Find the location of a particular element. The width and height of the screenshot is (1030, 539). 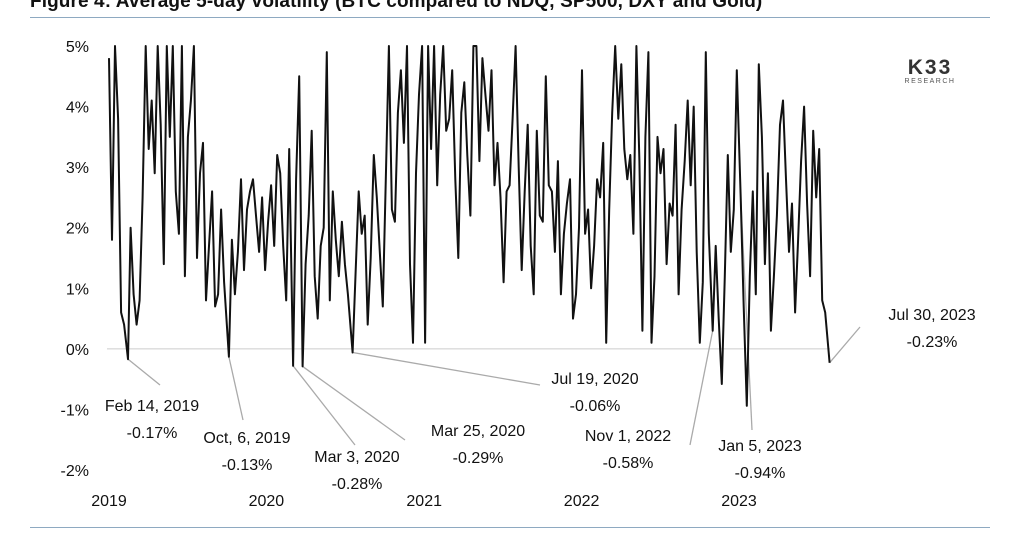

y-tick-label: 0% is located at coordinates (77, 350).